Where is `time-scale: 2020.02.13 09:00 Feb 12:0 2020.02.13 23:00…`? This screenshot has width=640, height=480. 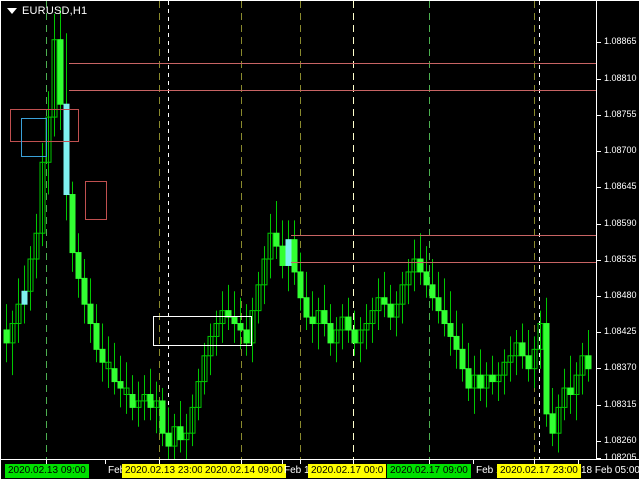 time-scale: 2020.02.13 09:00 Feb 12:0 2020.02.13 23:00… is located at coordinates (320, 469).